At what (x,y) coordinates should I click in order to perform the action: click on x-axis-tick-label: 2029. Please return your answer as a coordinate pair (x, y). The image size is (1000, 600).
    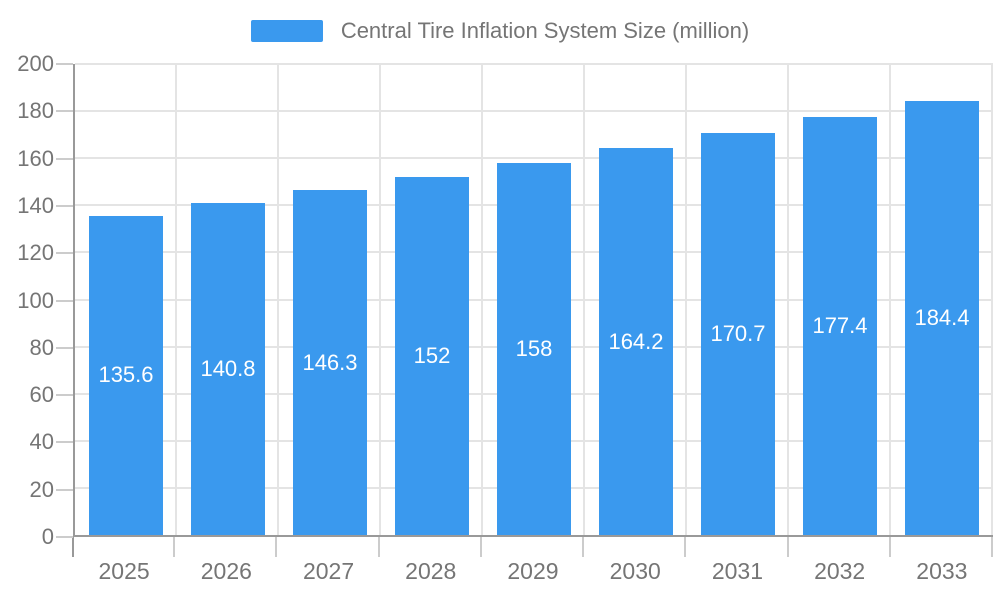
    Looking at the image, I should click on (533, 571).